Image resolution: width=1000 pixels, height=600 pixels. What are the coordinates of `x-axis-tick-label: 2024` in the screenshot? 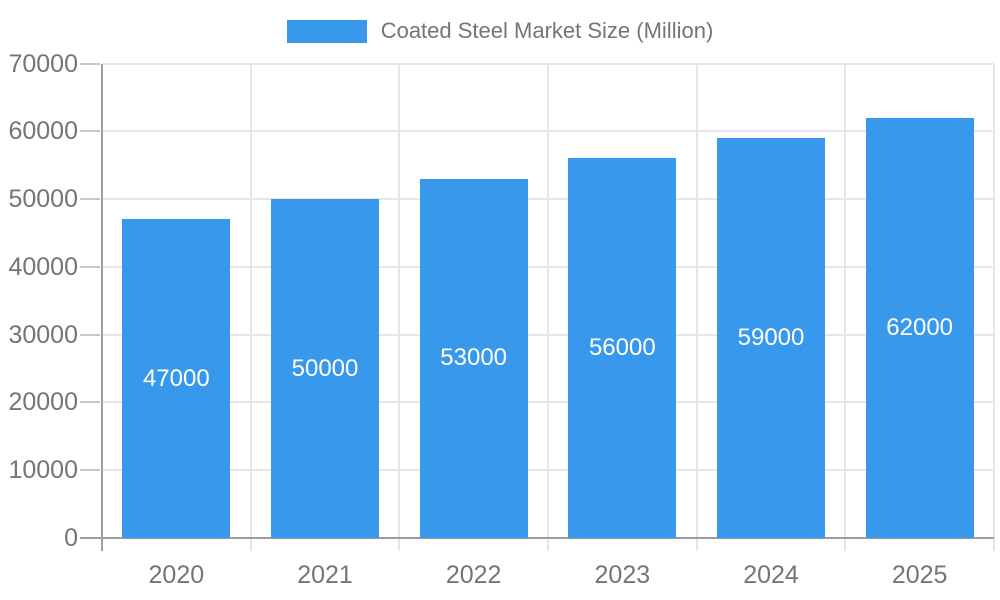 It's located at (771, 575).